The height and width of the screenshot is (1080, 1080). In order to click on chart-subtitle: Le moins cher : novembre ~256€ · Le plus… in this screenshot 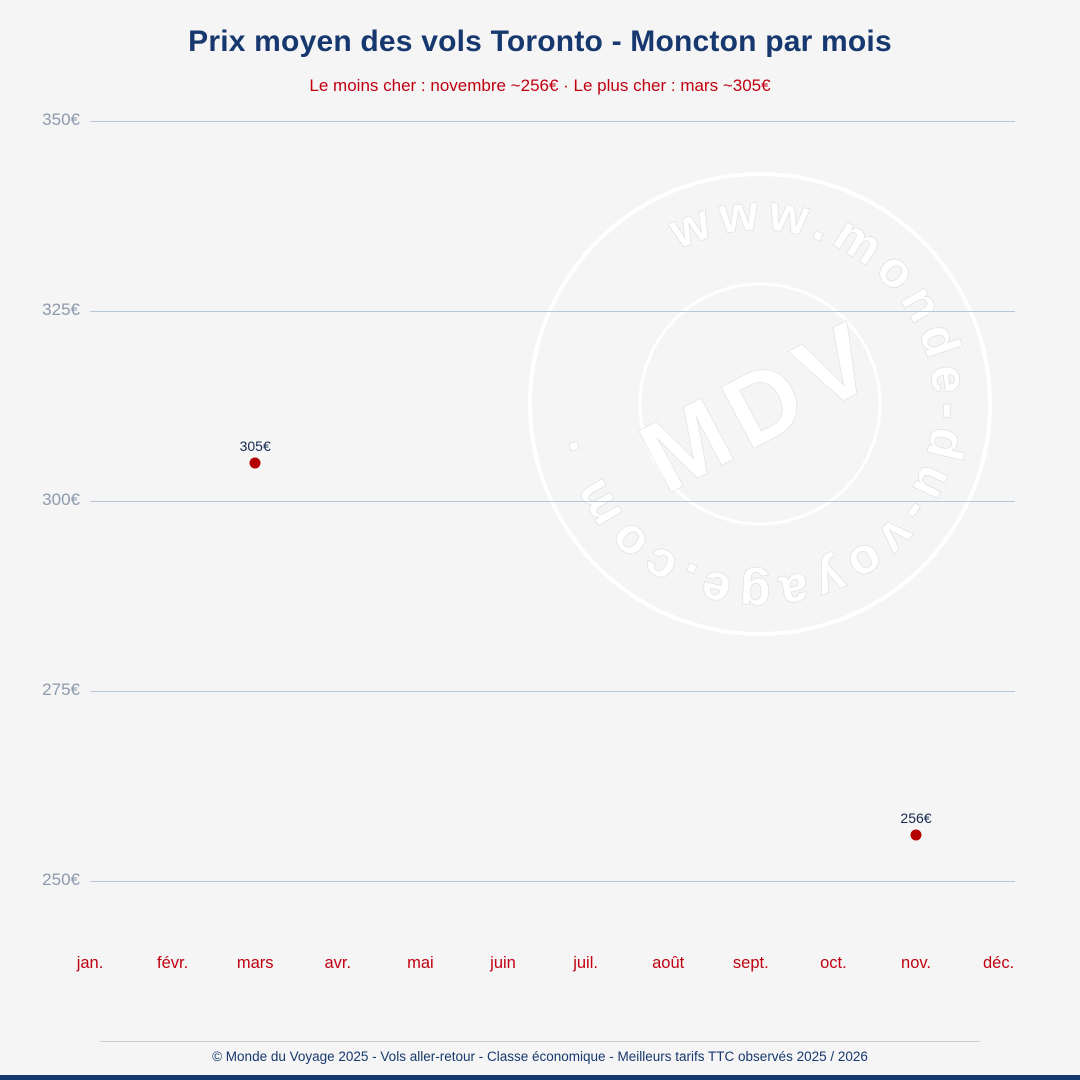, I will do `click(540, 85)`.